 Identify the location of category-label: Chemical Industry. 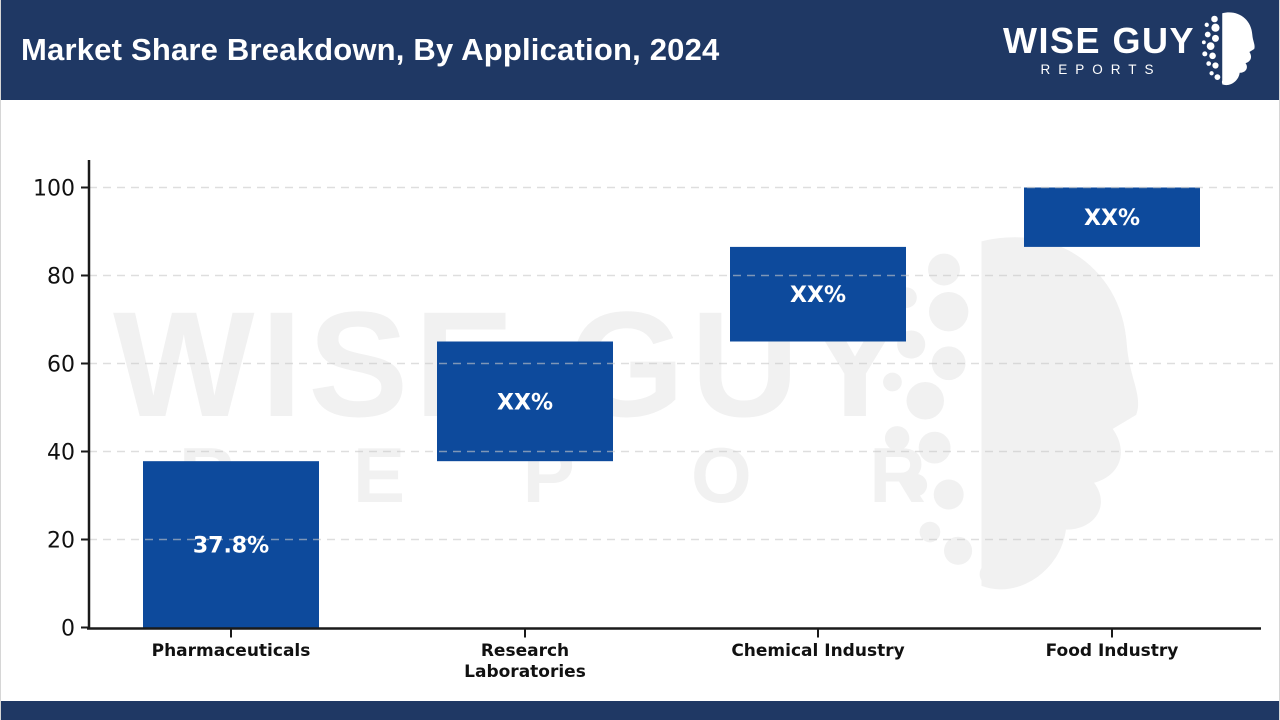
(817, 651).